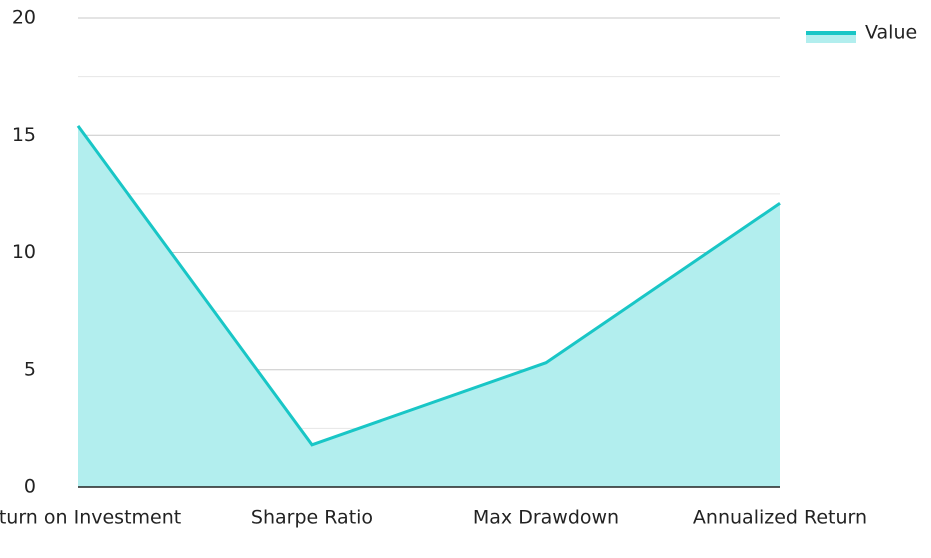 This screenshot has height=558, width=931. Describe the element at coordinates (831, 39) in the screenshot. I see `legend-swatch-fill` at that location.